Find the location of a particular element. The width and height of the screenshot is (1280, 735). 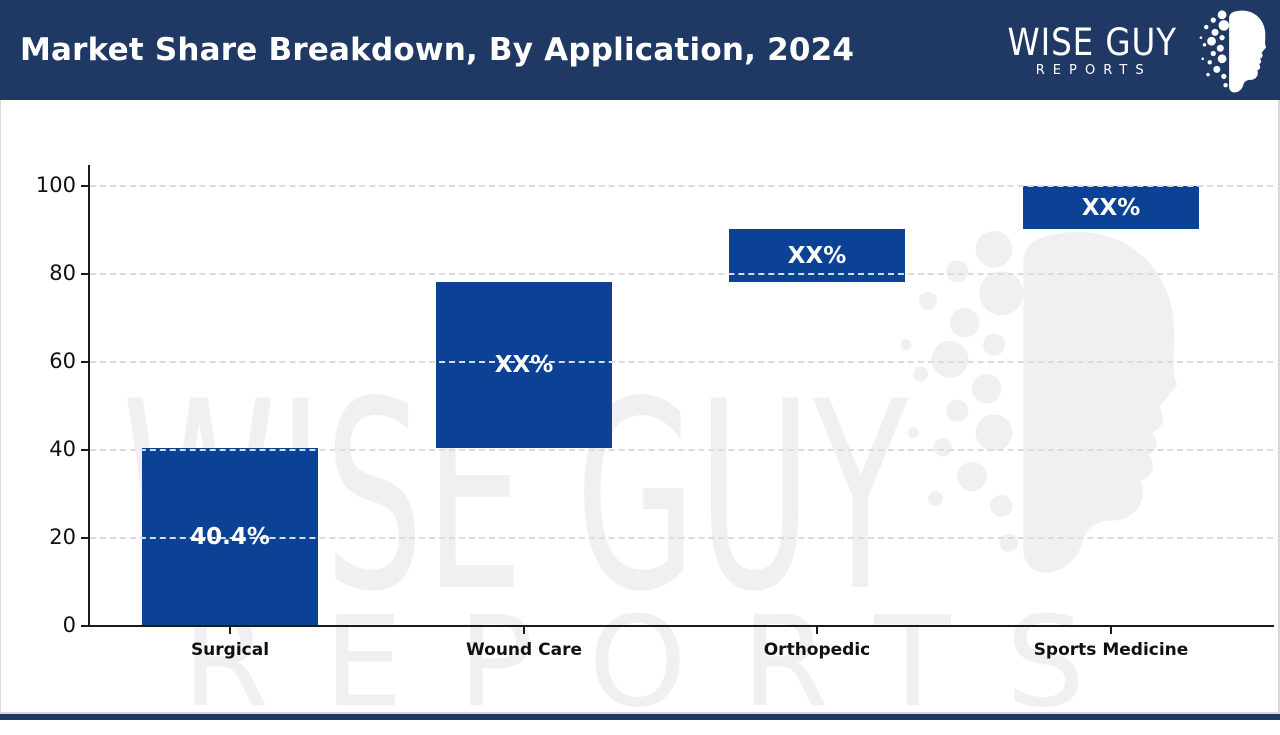

y-tick-label-80: 80 is located at coordinates (62, 273).